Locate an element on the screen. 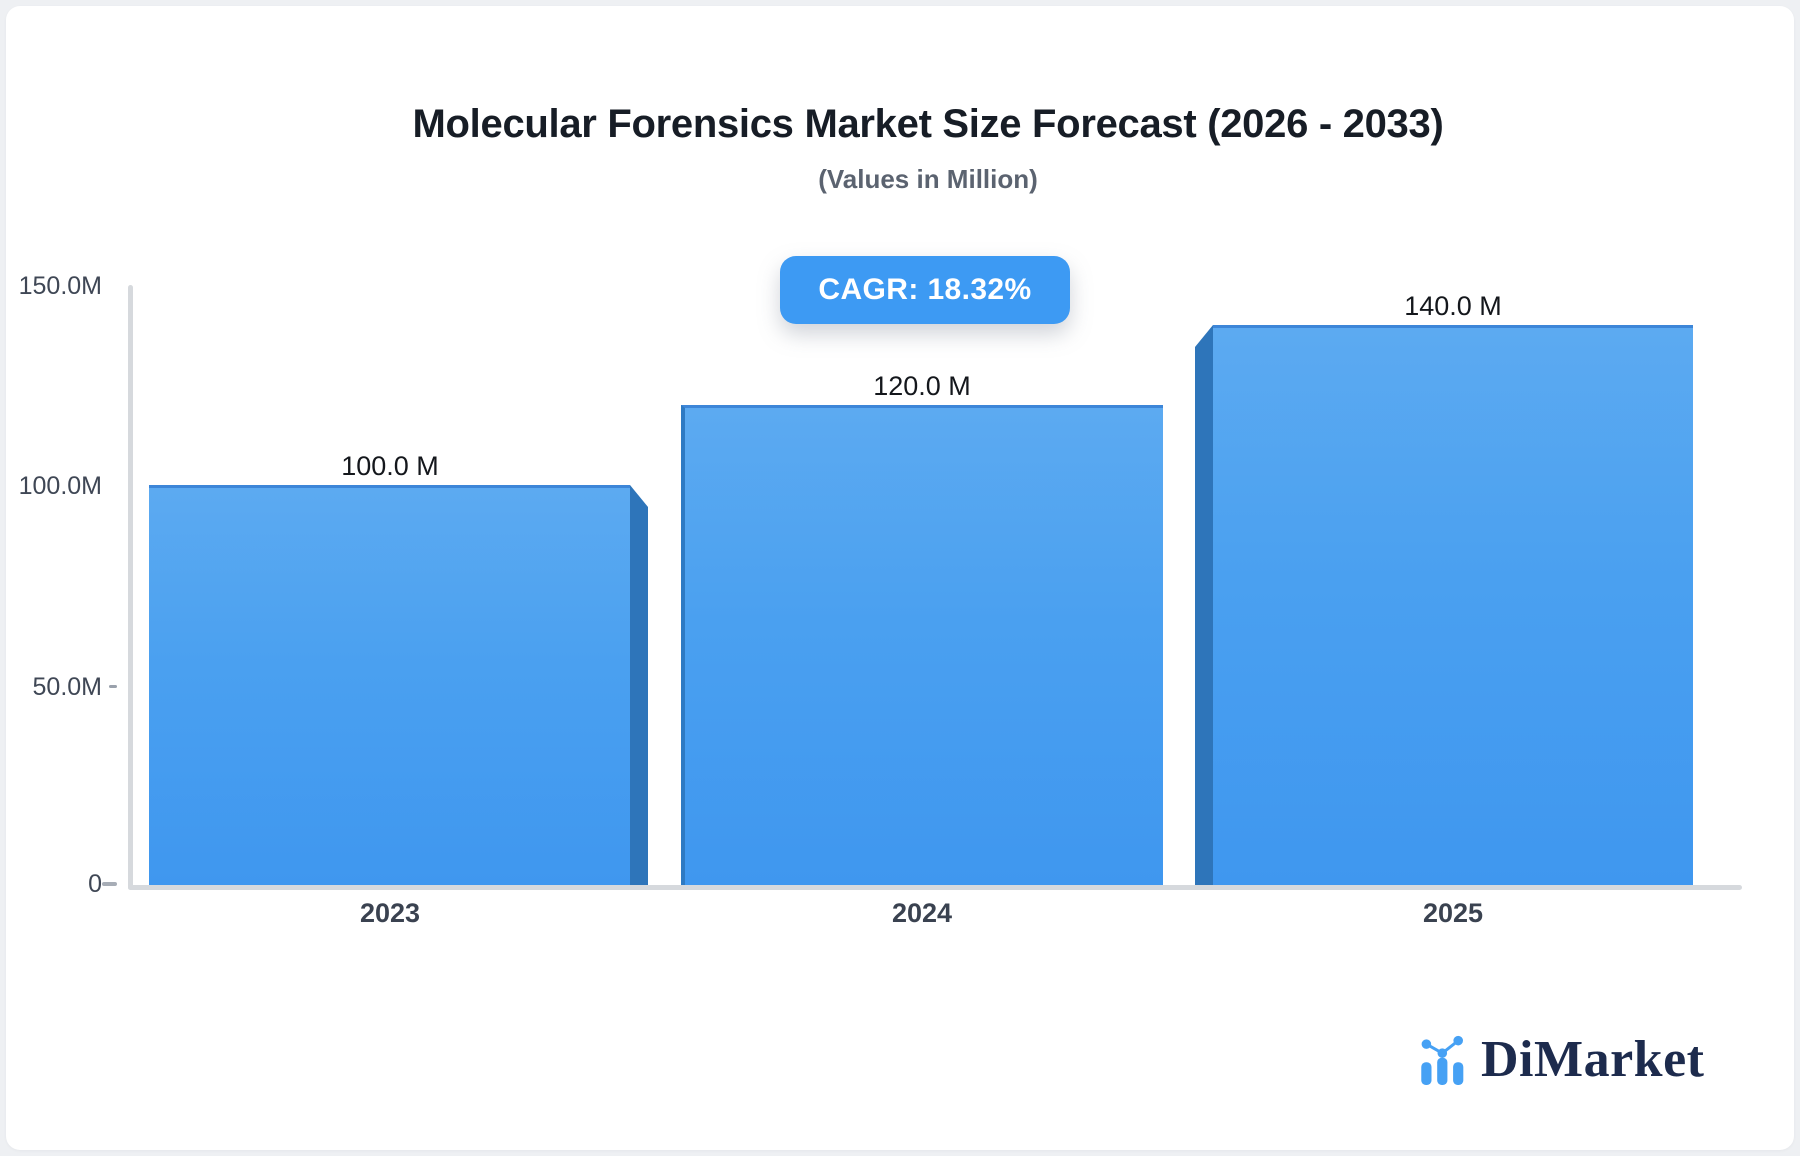  x-axis-label-2024: 2024 is located at coordinates (922, 913).